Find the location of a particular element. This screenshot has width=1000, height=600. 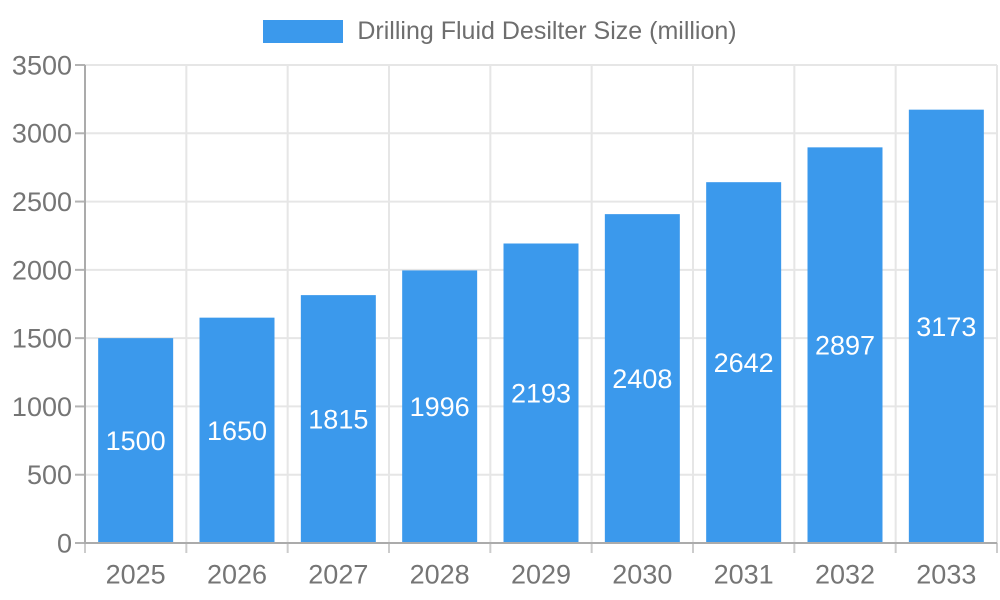

x-axis-tick-label: 2028 is located at coordinates (440, 574).